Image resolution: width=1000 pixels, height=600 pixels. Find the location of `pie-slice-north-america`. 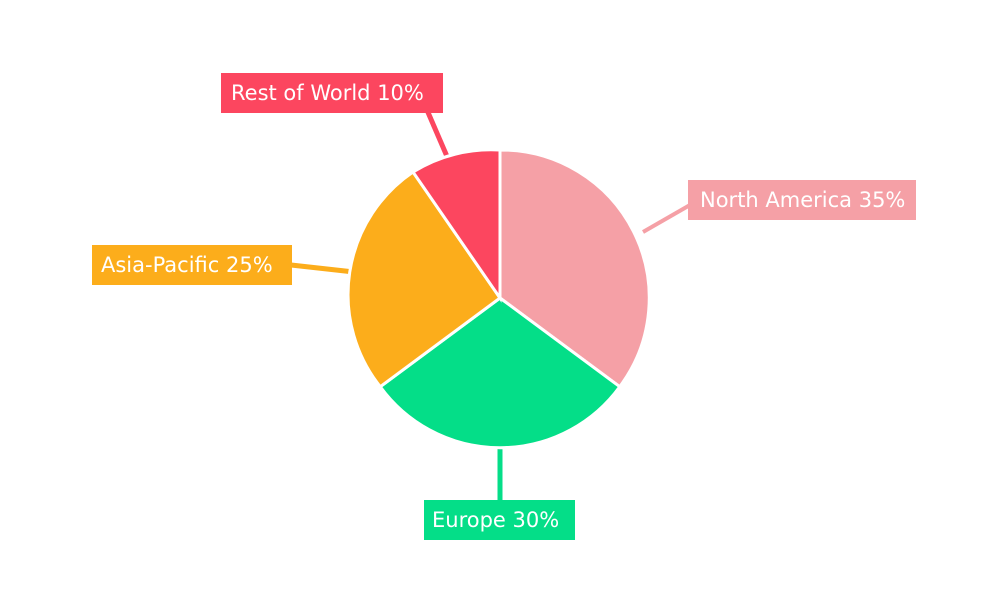

pie-slice-north-america is located at coordinates (574, 268).